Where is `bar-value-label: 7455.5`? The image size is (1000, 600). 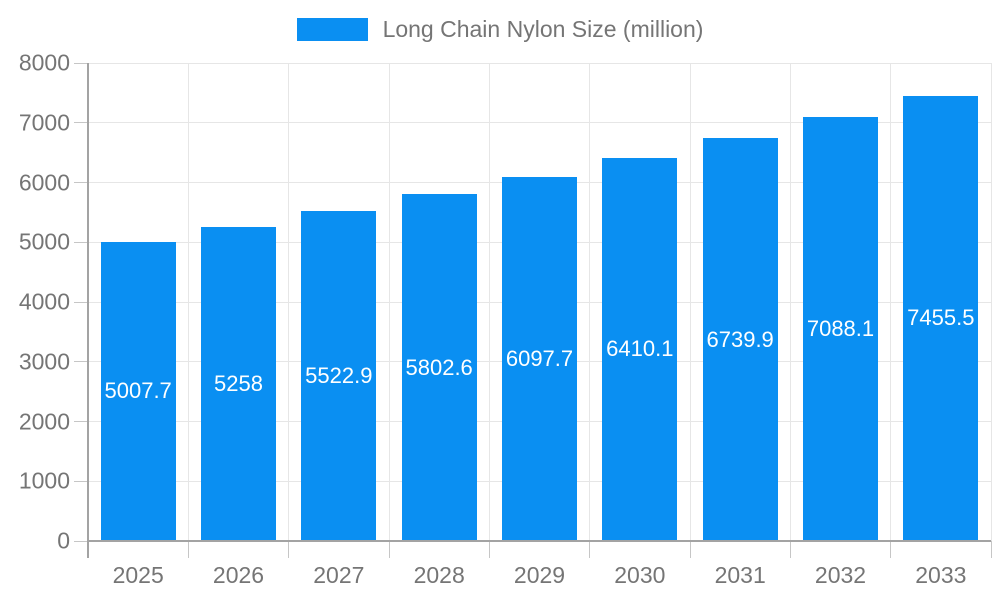
bar-value-label: 7455.5 is located at coordinates (941, 318).